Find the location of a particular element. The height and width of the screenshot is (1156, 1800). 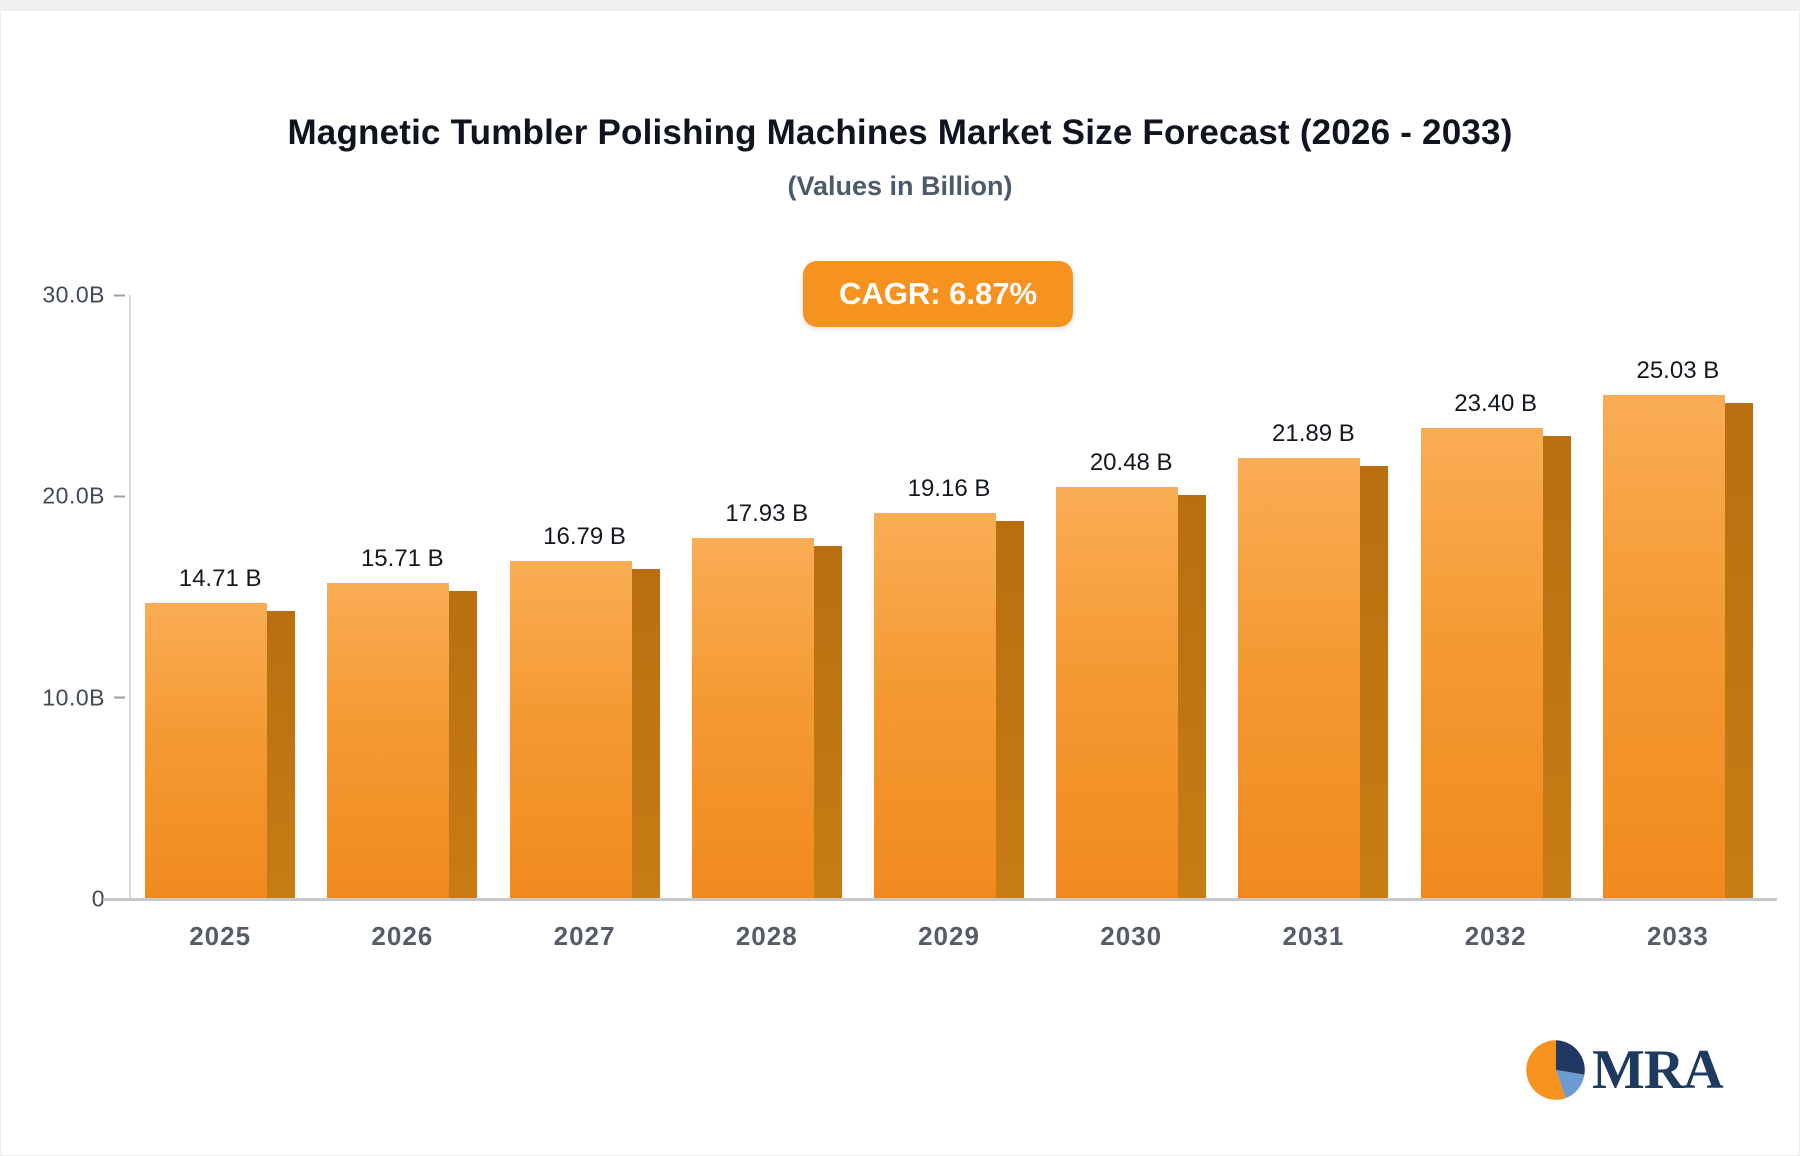

y-axis-tick: 30.0B is located at coordinates (83, 295).